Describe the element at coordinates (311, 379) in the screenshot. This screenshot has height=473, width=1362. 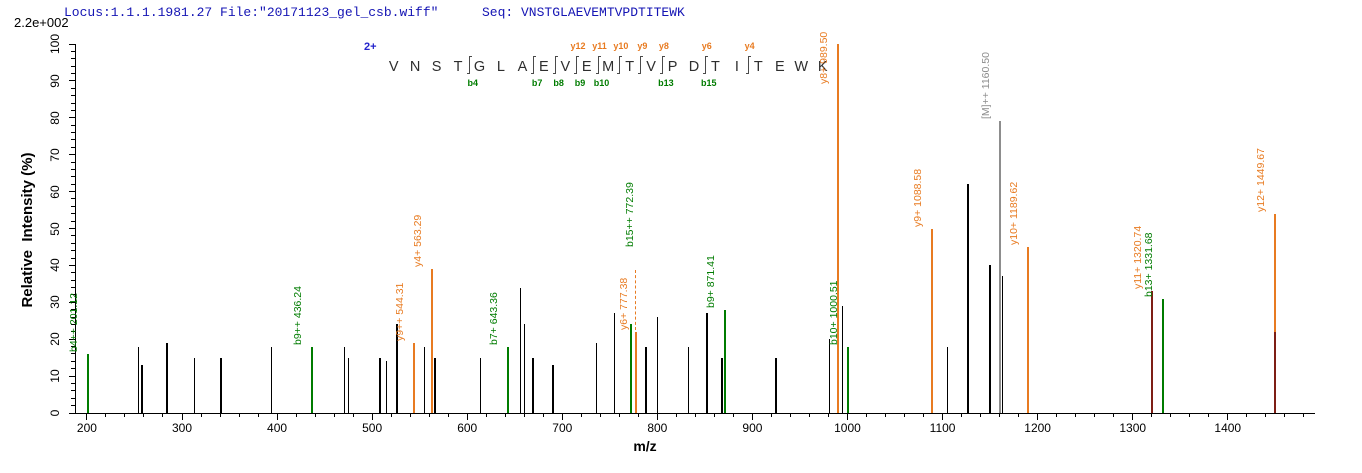
I see `peak-b9++` at that location.